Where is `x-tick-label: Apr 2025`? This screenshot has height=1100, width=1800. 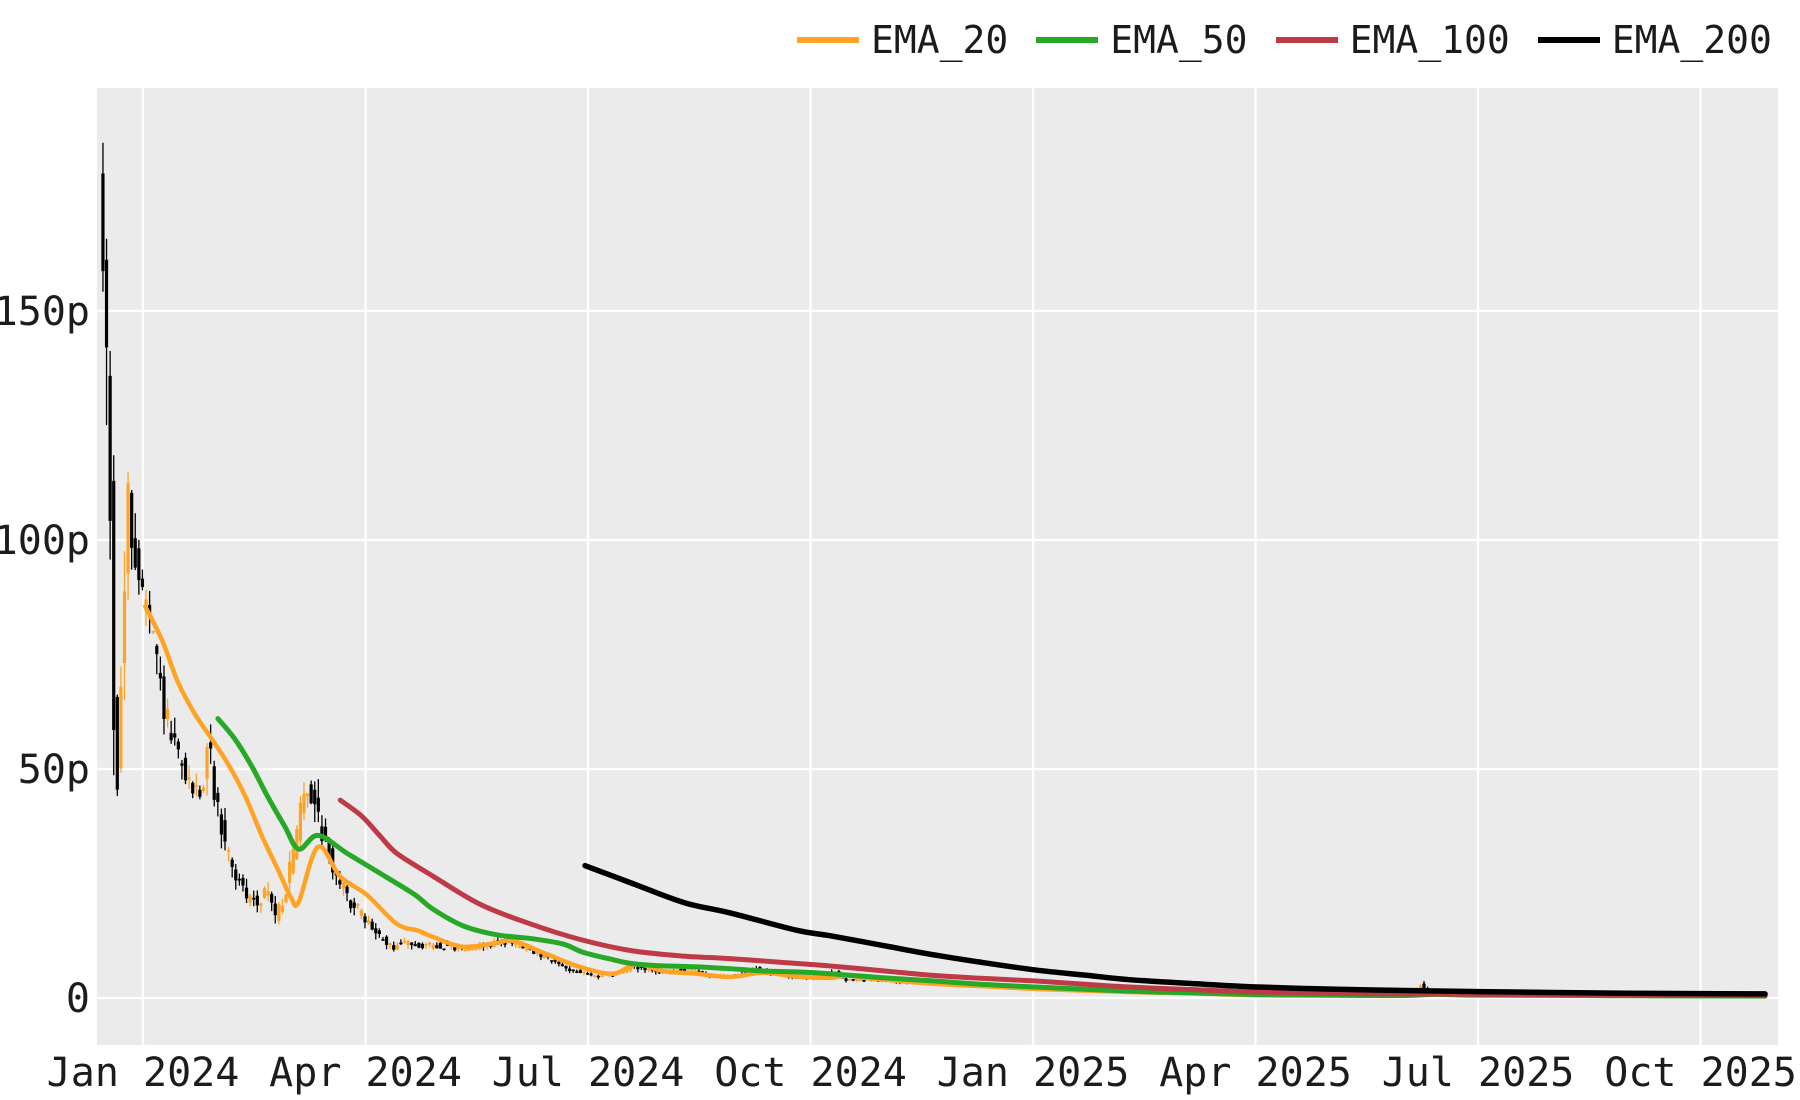 x-tick-label: Apr 2025 is located at coordinates (1255, 1073).